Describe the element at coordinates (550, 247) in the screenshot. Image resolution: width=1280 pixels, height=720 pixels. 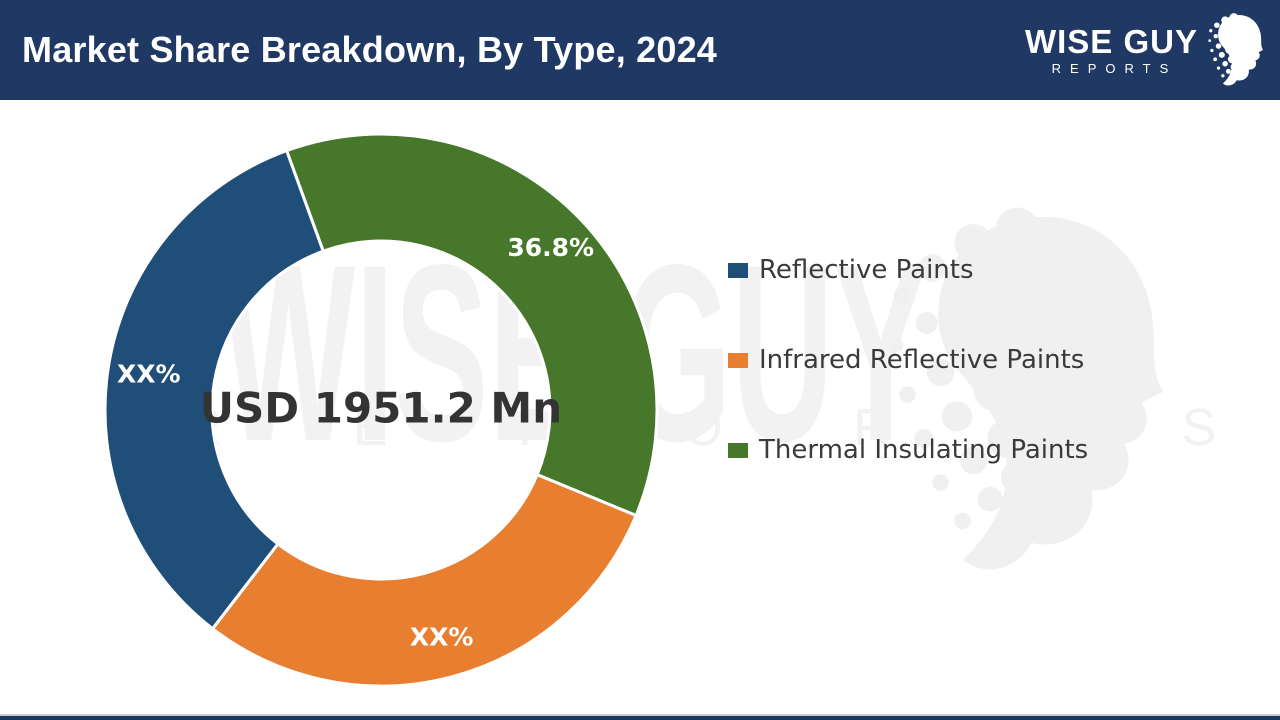
I see `slice-label-thermal-insulating-paints: 36.8%` at that location.